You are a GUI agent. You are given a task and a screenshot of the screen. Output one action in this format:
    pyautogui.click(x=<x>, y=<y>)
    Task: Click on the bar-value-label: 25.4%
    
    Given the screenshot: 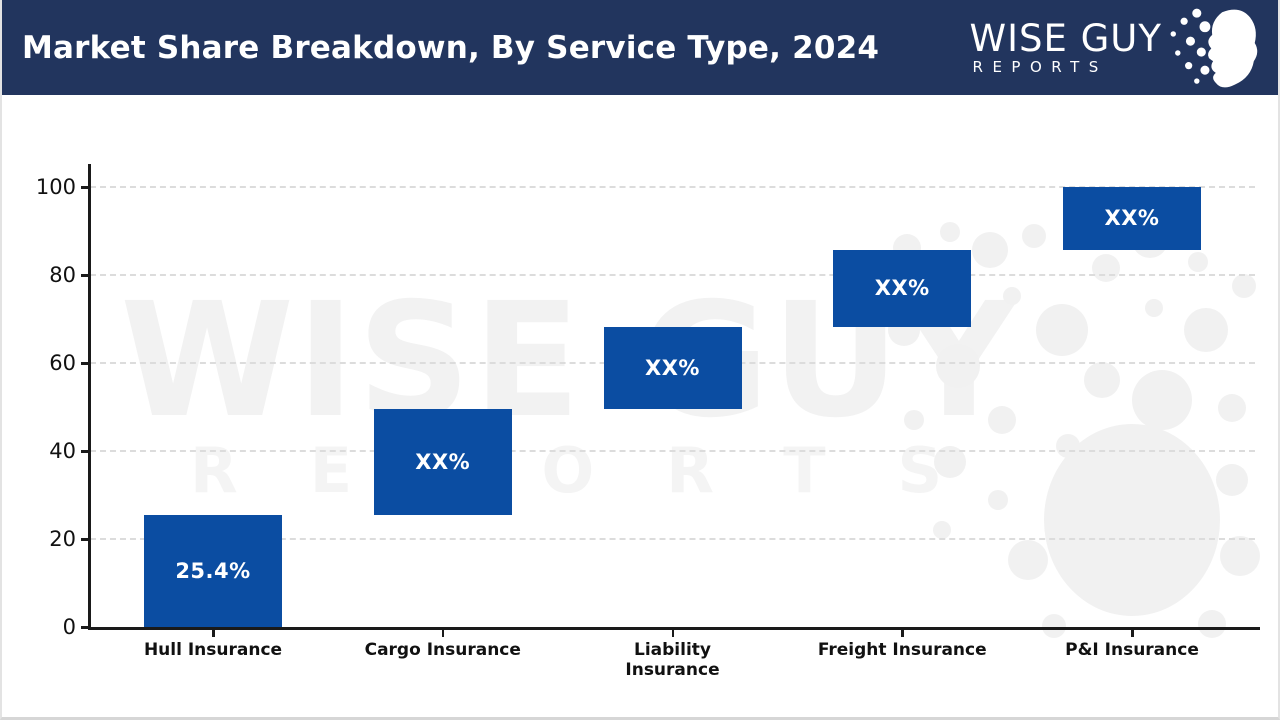 What is the action you would take?
    pyautogui.click(x=213, y=571)
    